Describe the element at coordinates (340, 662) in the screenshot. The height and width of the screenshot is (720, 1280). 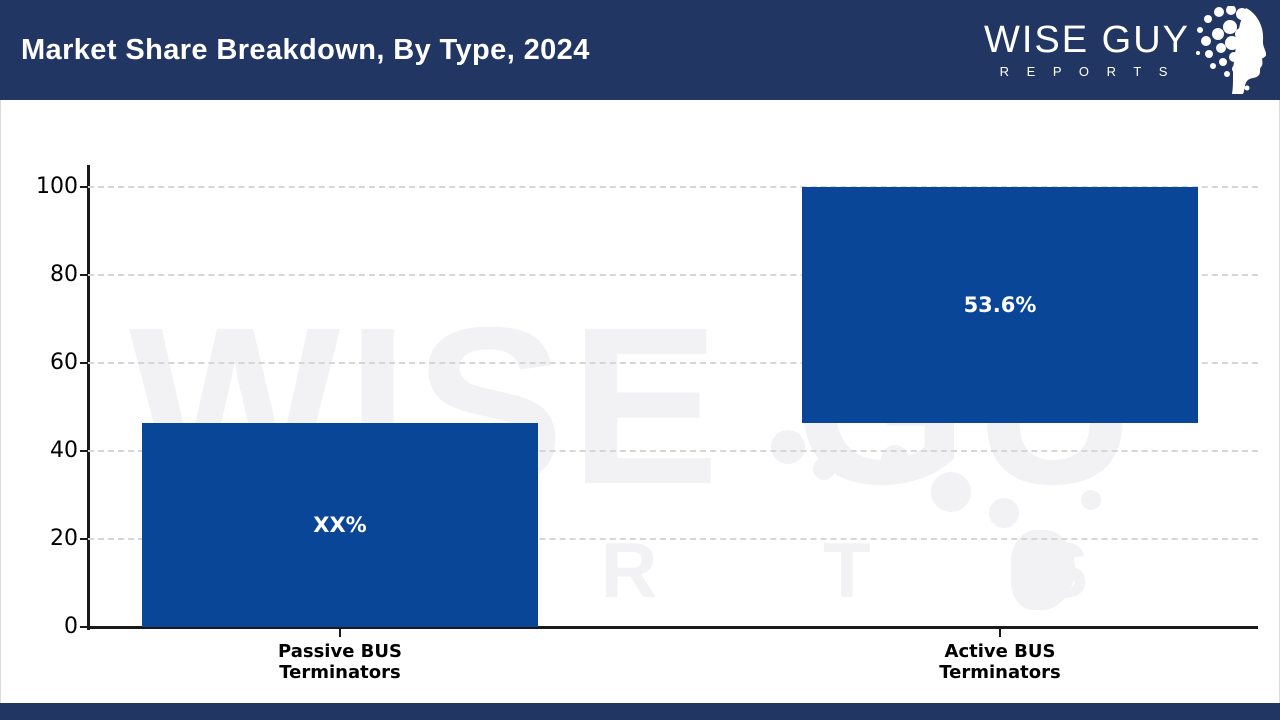
I see `x-category-label: Passive BUS Terminators` at that location.